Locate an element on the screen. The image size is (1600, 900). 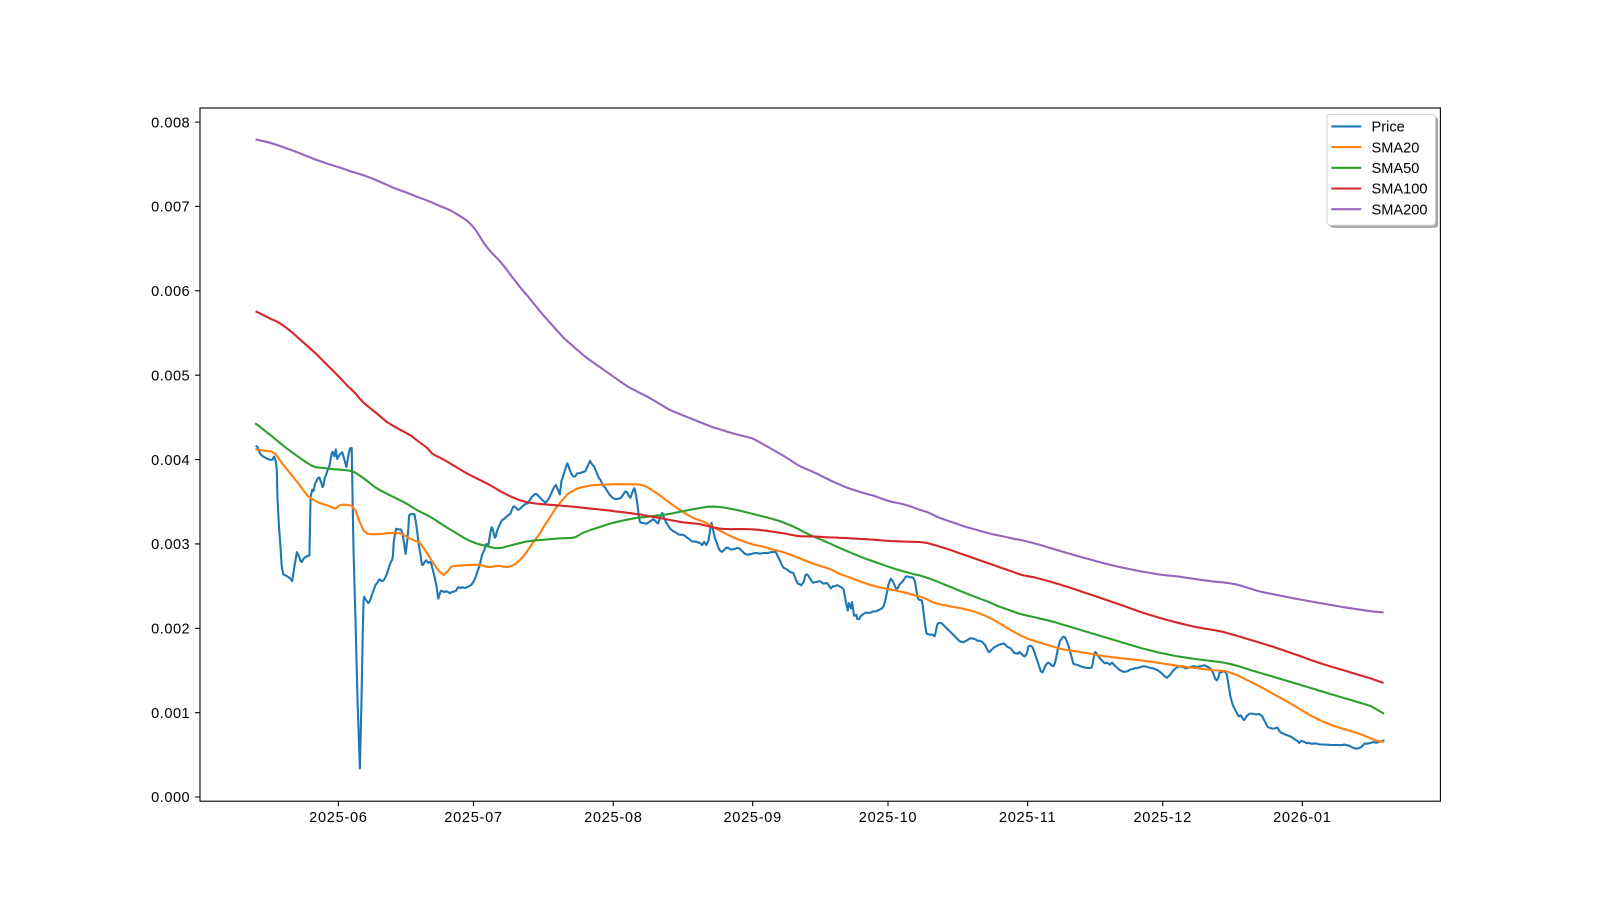
svg-text: 0.005 is located at coordinates (170, 376).